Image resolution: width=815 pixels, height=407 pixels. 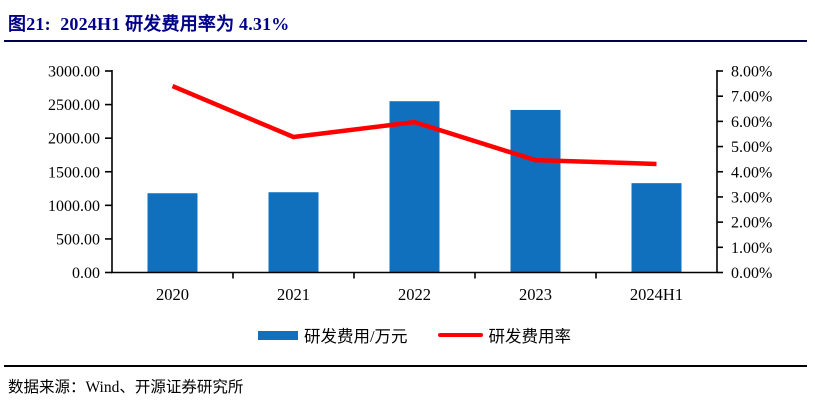 I want to click on legend-item-bar: 研发费用/万元, so click(x=332, y=335).